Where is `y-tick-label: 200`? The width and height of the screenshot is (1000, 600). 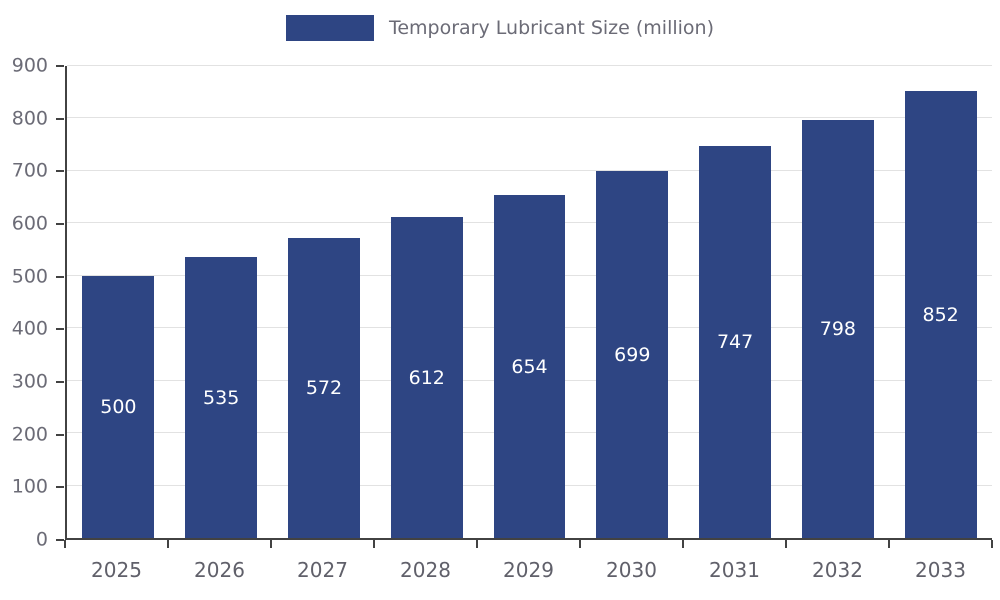 y-tick-label: 200 is located at coordinates (29, 434).